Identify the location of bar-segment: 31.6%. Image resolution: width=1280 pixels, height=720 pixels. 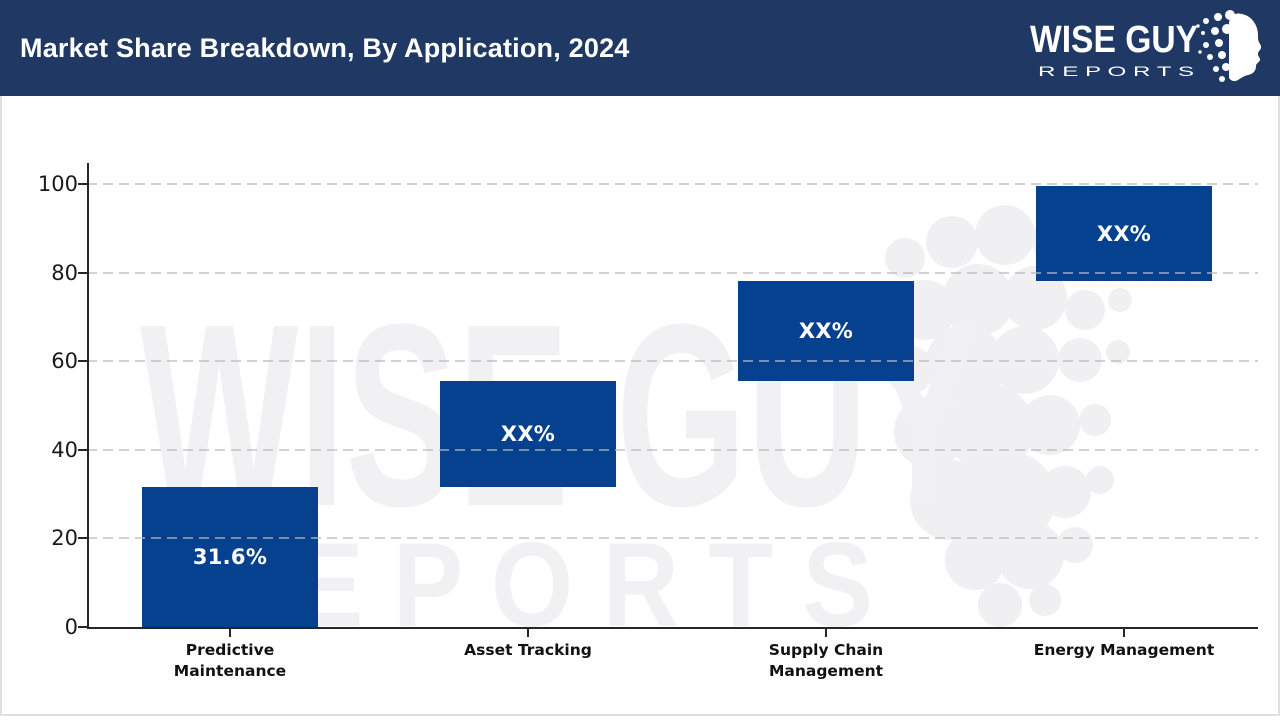
(230, 557).